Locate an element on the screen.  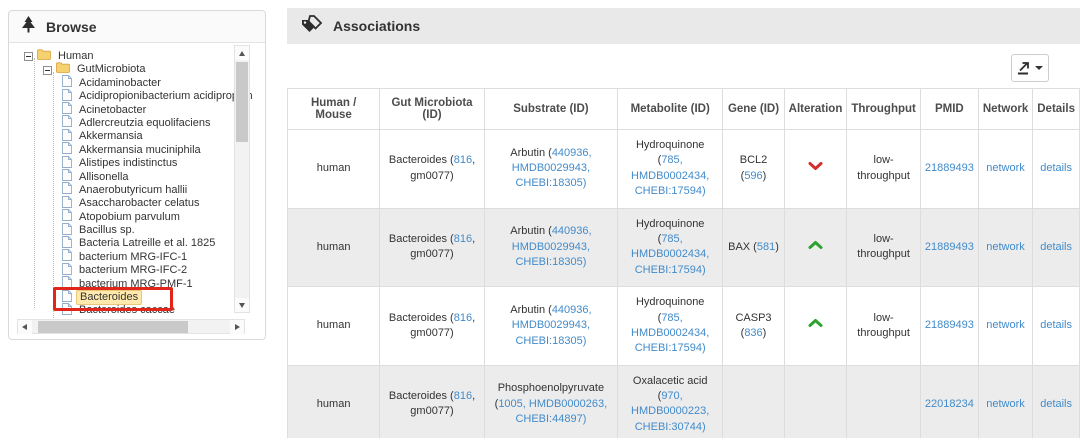
tree-item-label: Human is located at coordinates (76, 56).